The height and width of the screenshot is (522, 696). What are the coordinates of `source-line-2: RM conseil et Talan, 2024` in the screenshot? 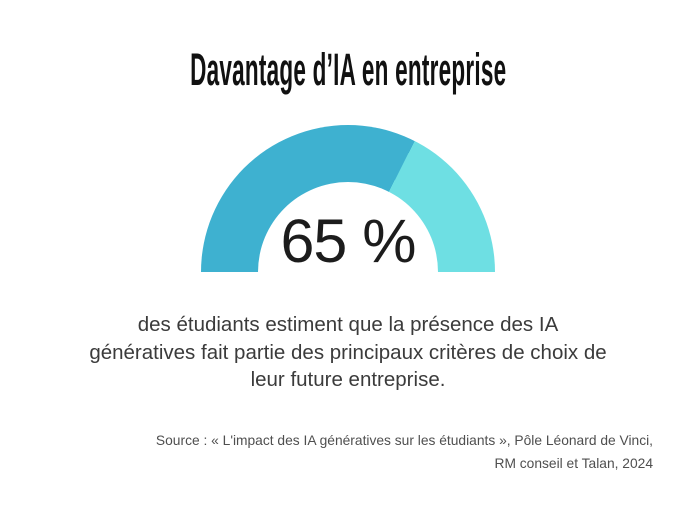 It's located at (573, 463).